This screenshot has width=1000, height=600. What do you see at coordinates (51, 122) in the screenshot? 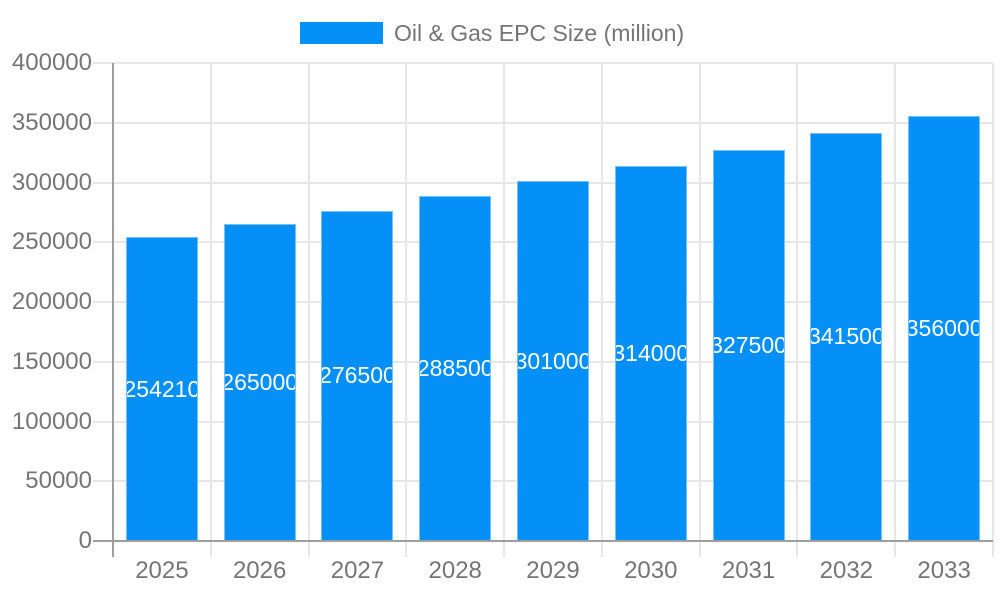
I see `y-tick-label: 350000` at bounding box center [51, 122].